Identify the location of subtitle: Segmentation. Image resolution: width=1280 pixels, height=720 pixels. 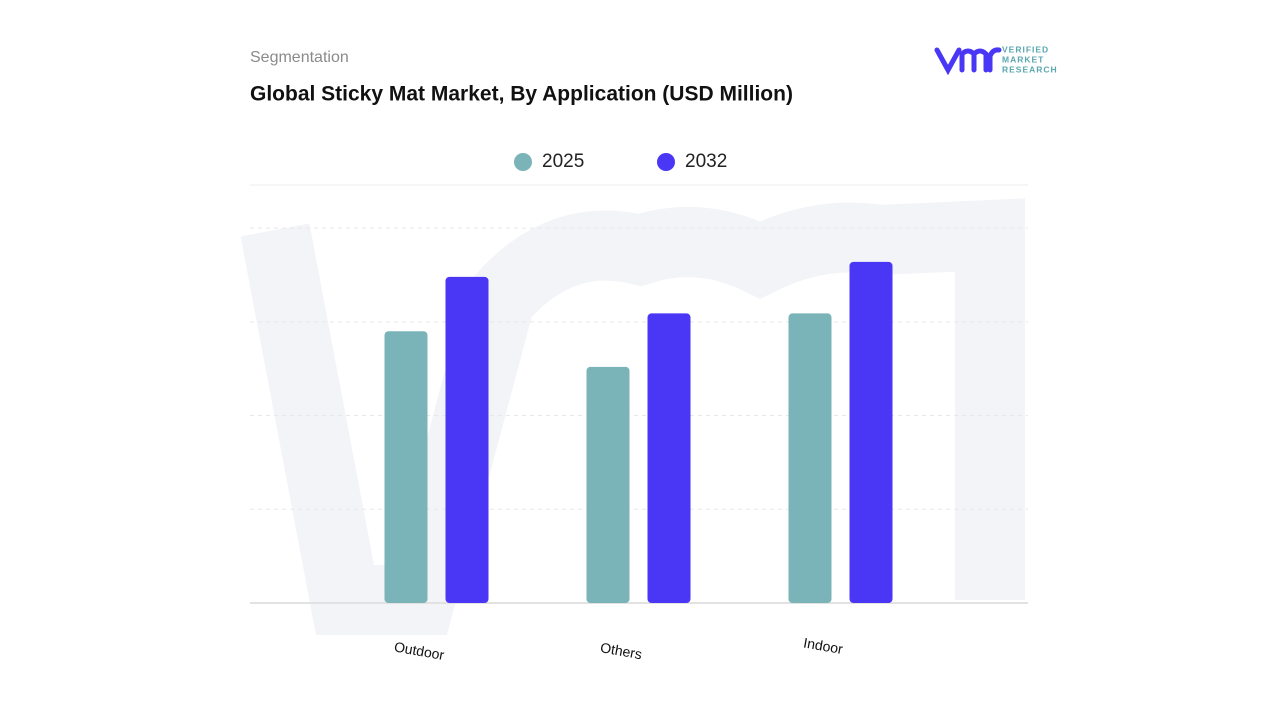
(299, 57).